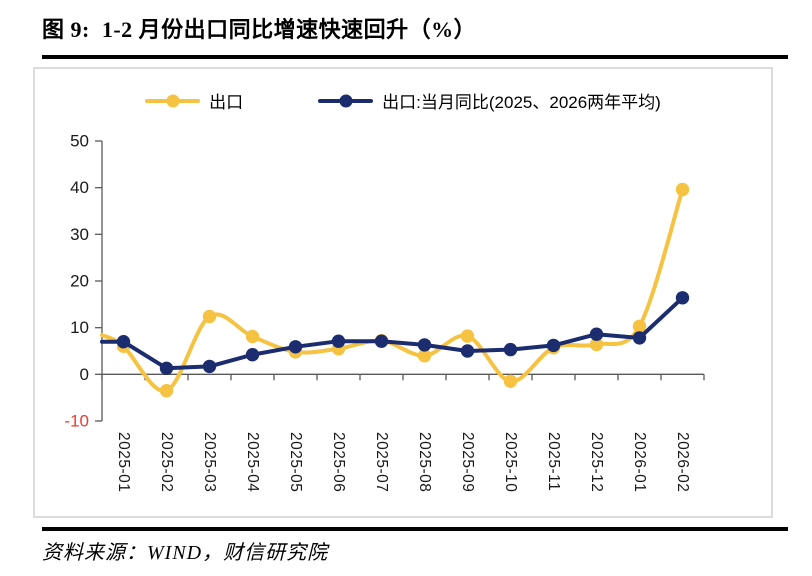 The image size is (812, 576). What do you see at coordinates (467, 462) in the screenshot?
I see `svg-text: 2025-09` at bounding box center [467, 462].